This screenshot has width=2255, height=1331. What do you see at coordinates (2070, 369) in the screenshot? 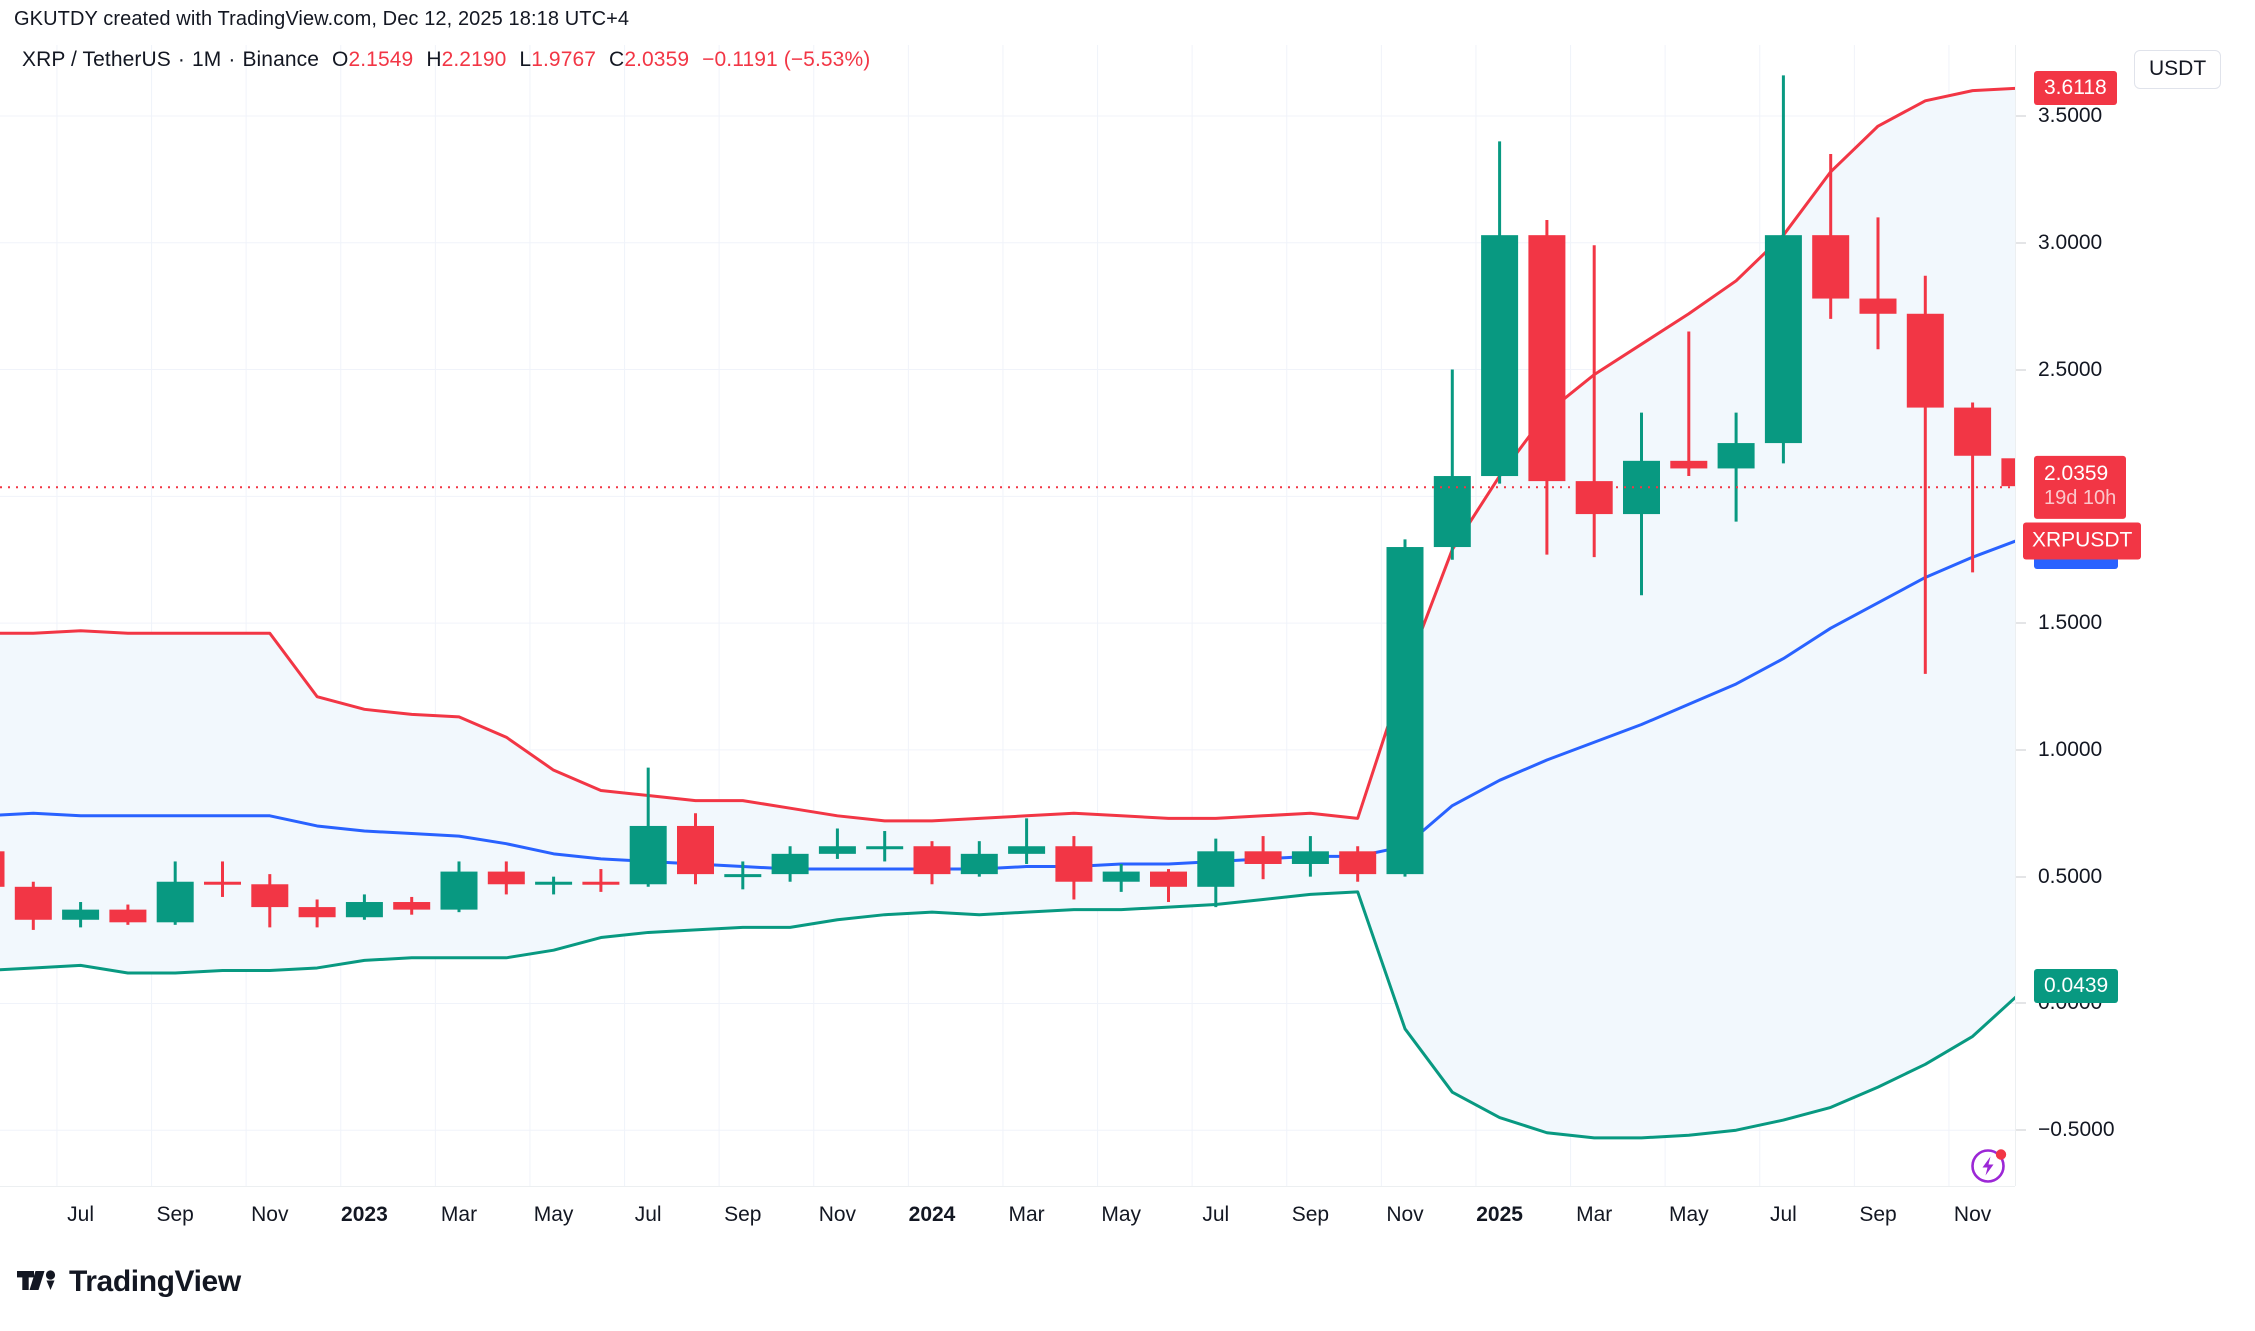
I see `price-tick-label: 2.5000` at bounding box center [2070, 369].